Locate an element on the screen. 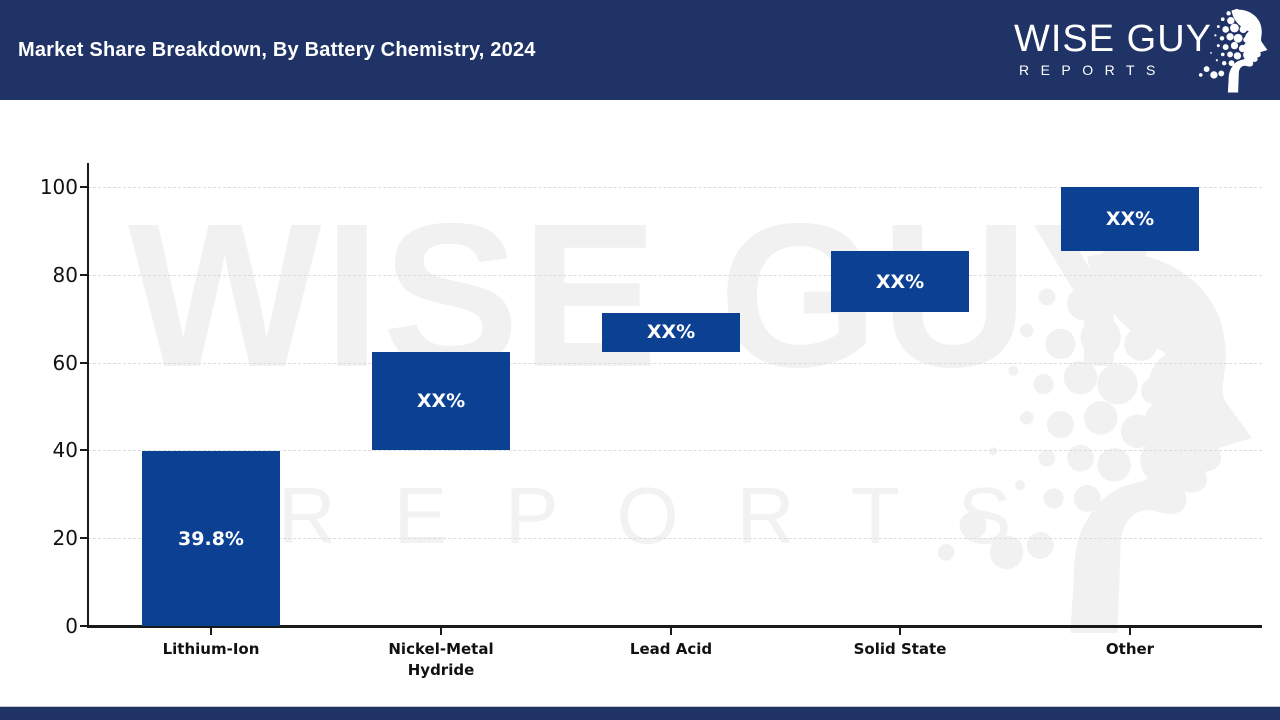 The height and width of the screenshot is (720, 1280). y-tick-label: 20 is located at coordinates (65, 538).